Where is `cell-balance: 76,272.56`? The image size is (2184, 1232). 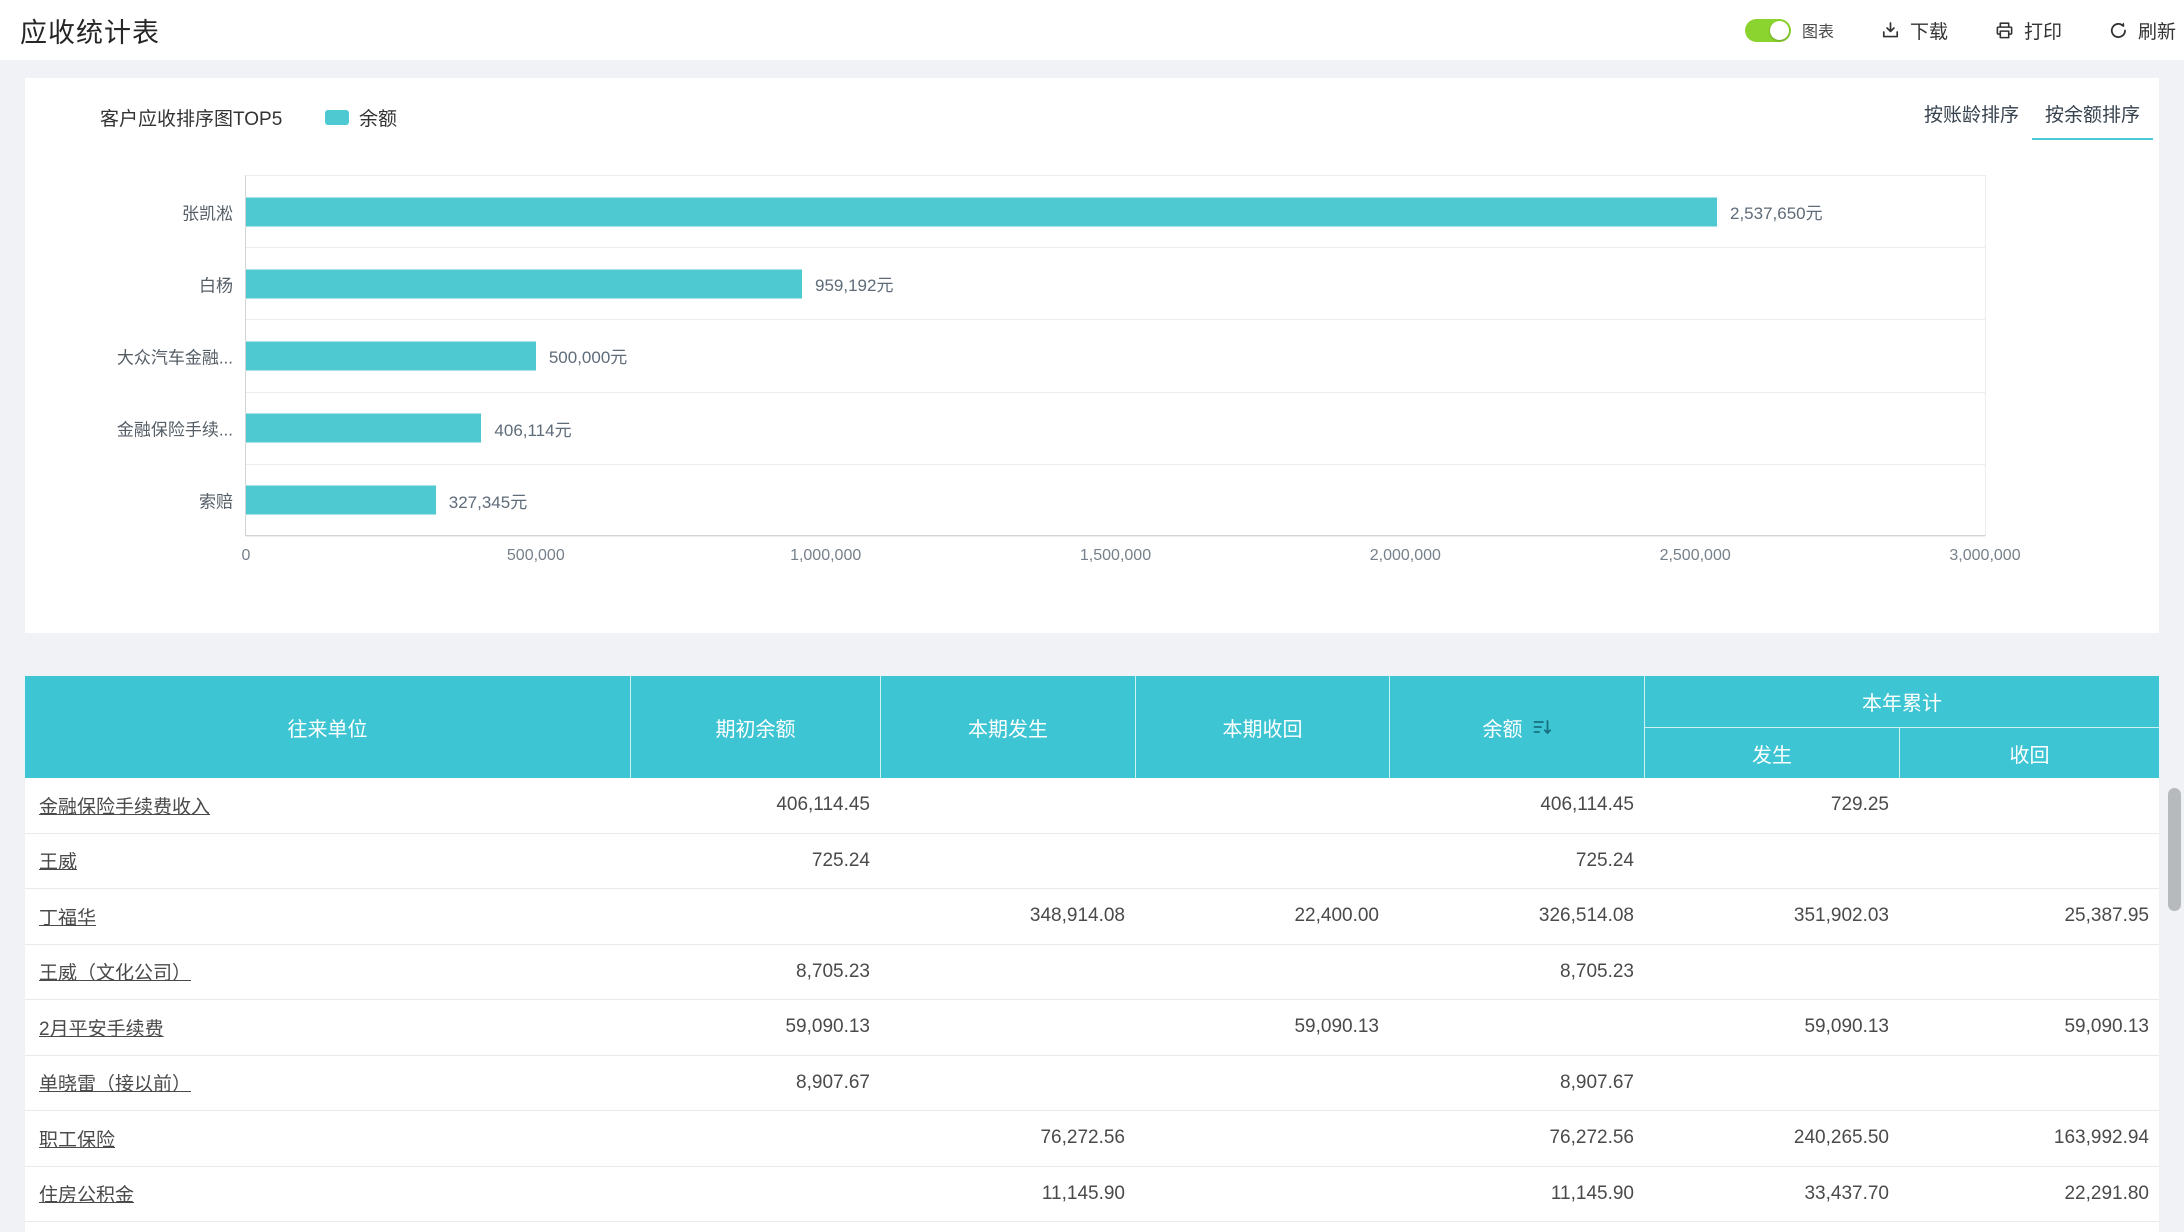
cell-balance: 76,272.56 is located at coordinates (1591, 1138).